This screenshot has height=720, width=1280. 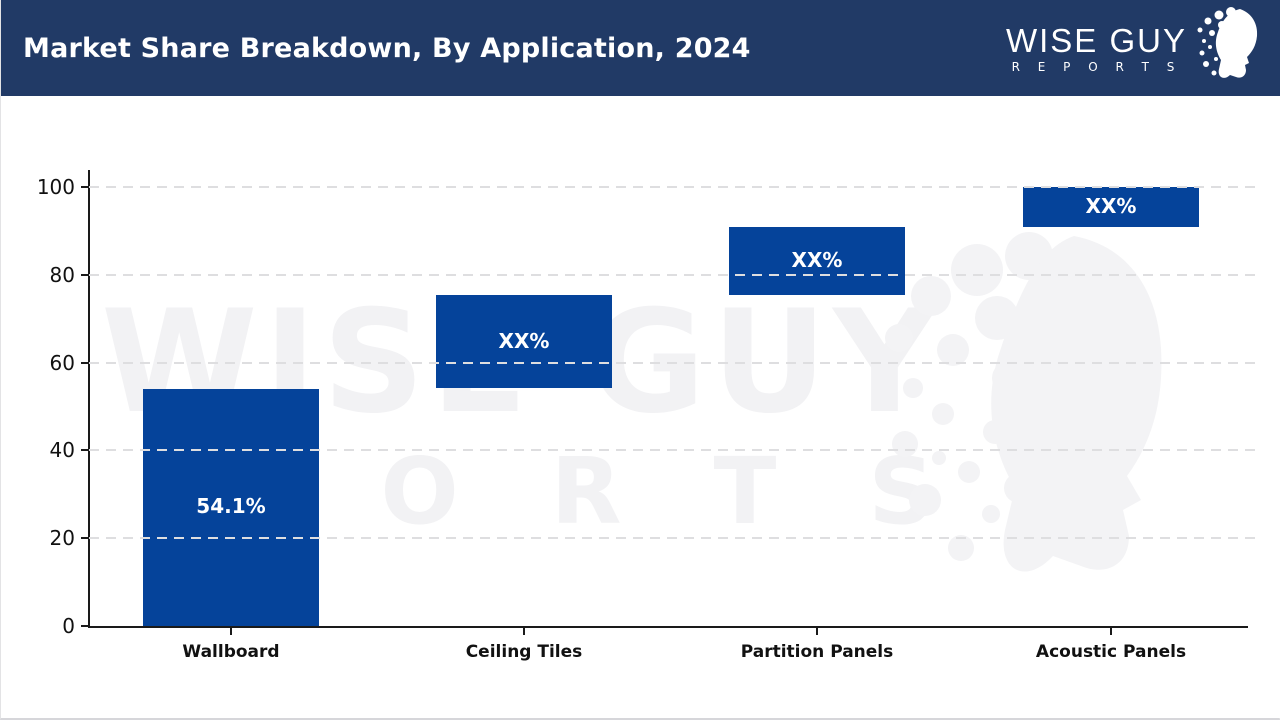 I want to click on category-label-acoustic-panels: Acoustic Panels, so click(x=1111, y=652).